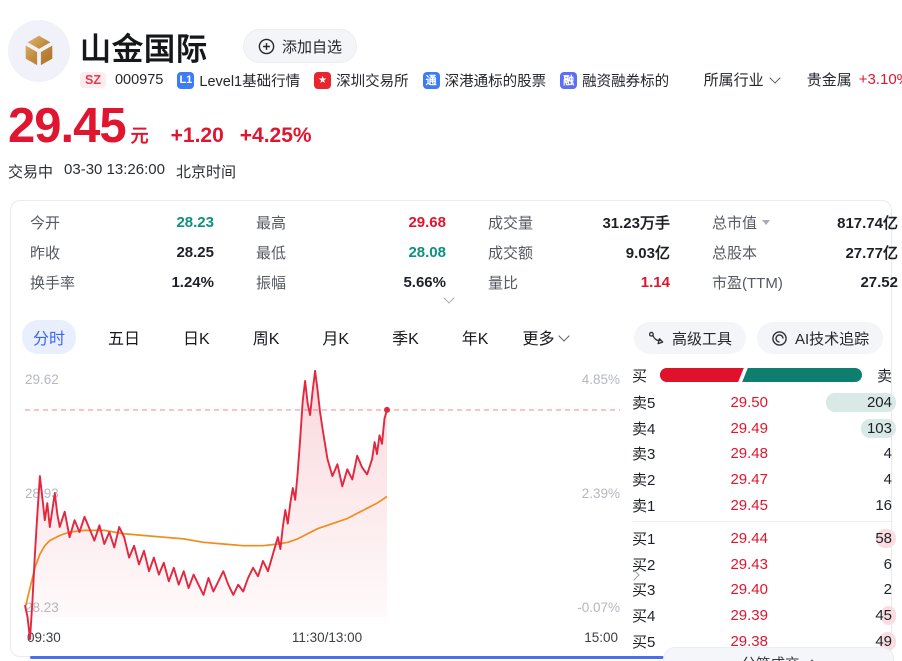  Describe the element at coordinates (880, 79) in the screenshot. I see `industry-change: +3.10%` at that location.